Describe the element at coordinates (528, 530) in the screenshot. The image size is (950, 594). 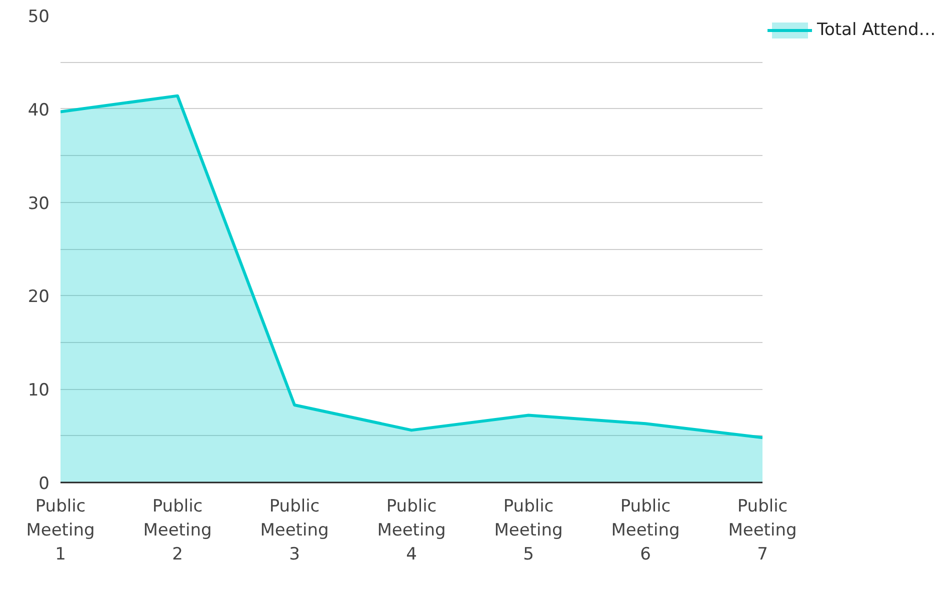
I see `x-tick-label: Public Meeting 5` at that location.